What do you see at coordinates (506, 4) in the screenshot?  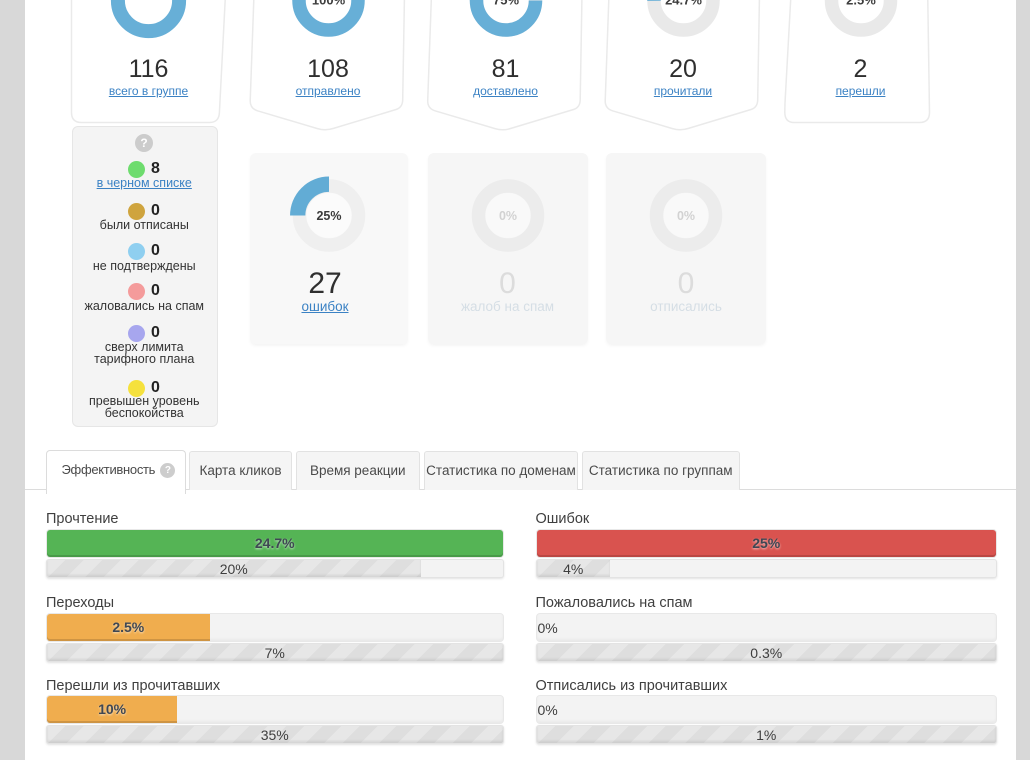 I see `svg-text: 75%` at bounding box center [506, 4].